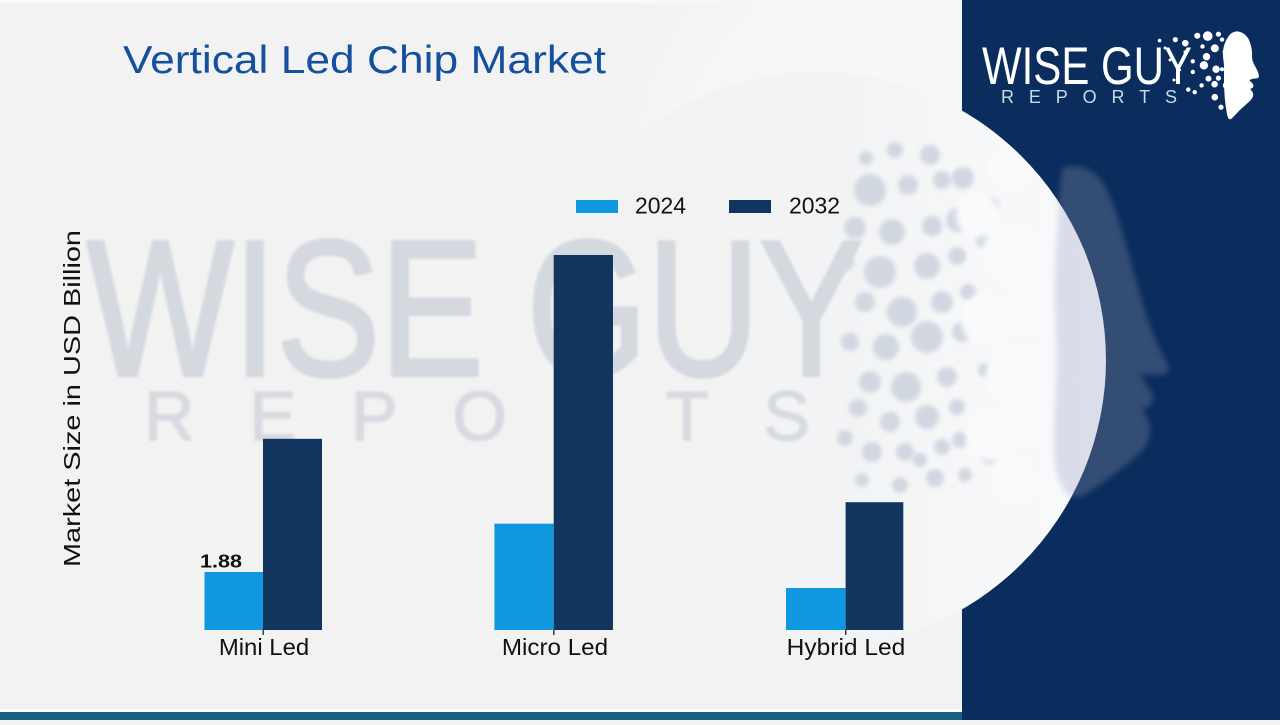 The image size is (1280, 725). Describe the element at coordinates (814, 206) in the screenshot. I see `svg-text: 2032` at that location.